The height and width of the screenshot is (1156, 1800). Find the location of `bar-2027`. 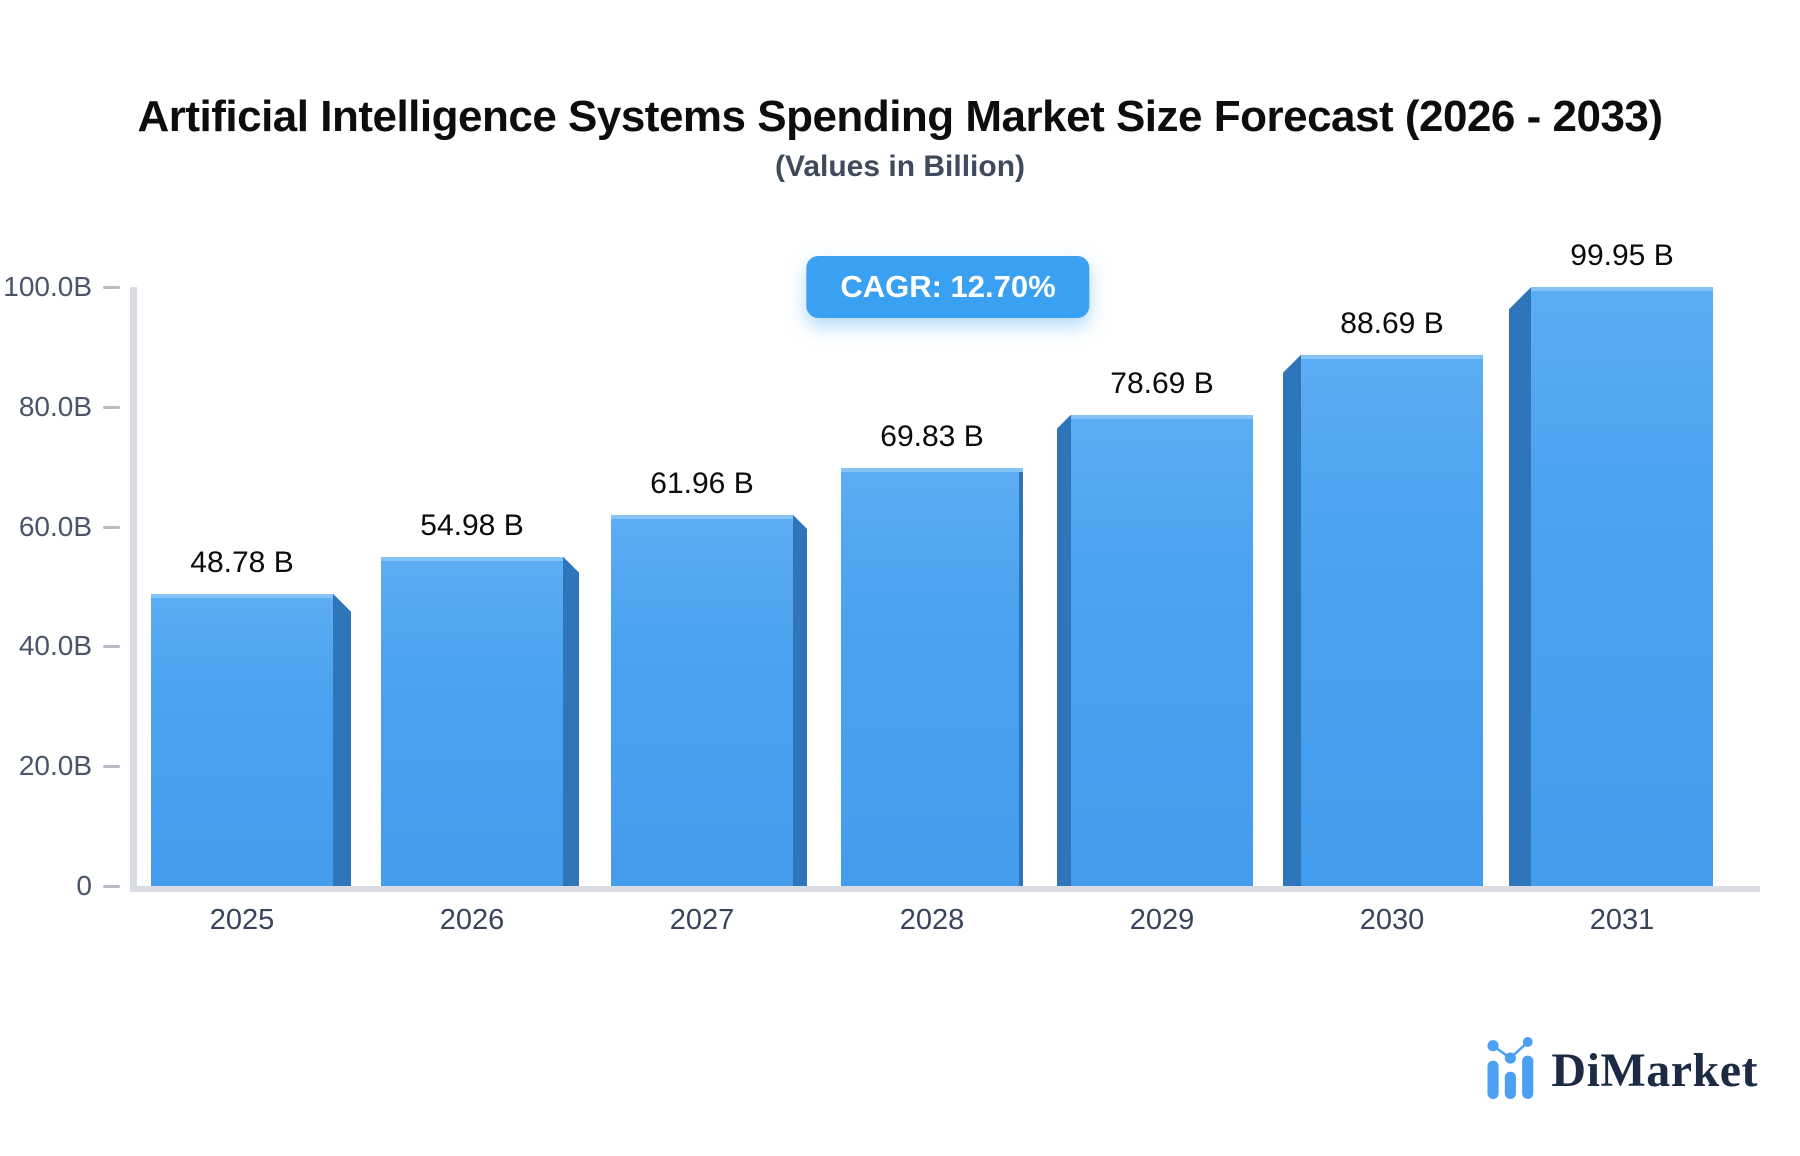

bar-2027 is located at coordinates (709, 700).